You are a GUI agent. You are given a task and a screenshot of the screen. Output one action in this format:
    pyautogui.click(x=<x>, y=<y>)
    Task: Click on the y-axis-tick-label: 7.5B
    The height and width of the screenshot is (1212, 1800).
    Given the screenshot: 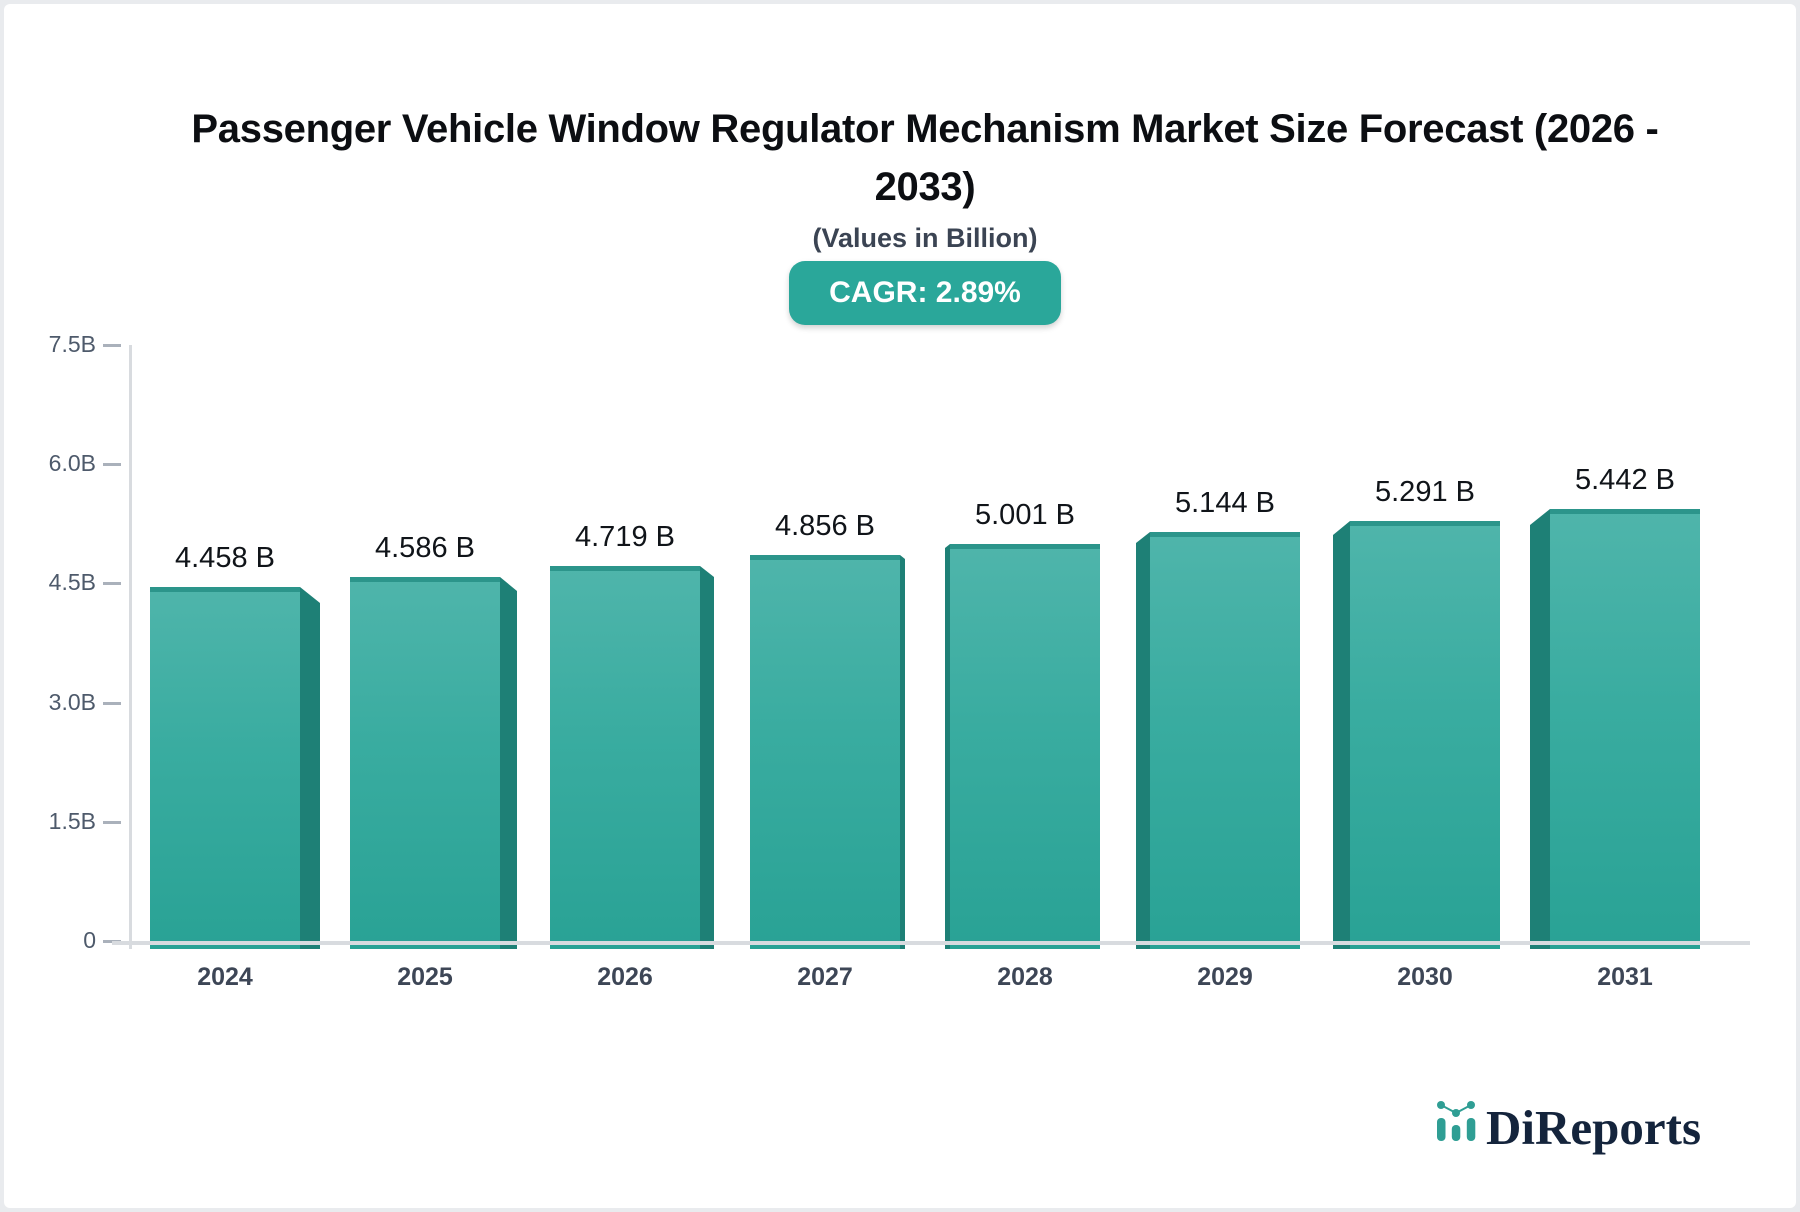 What is the action you would take?
    pyautogui.click(x=72, y=343)
    